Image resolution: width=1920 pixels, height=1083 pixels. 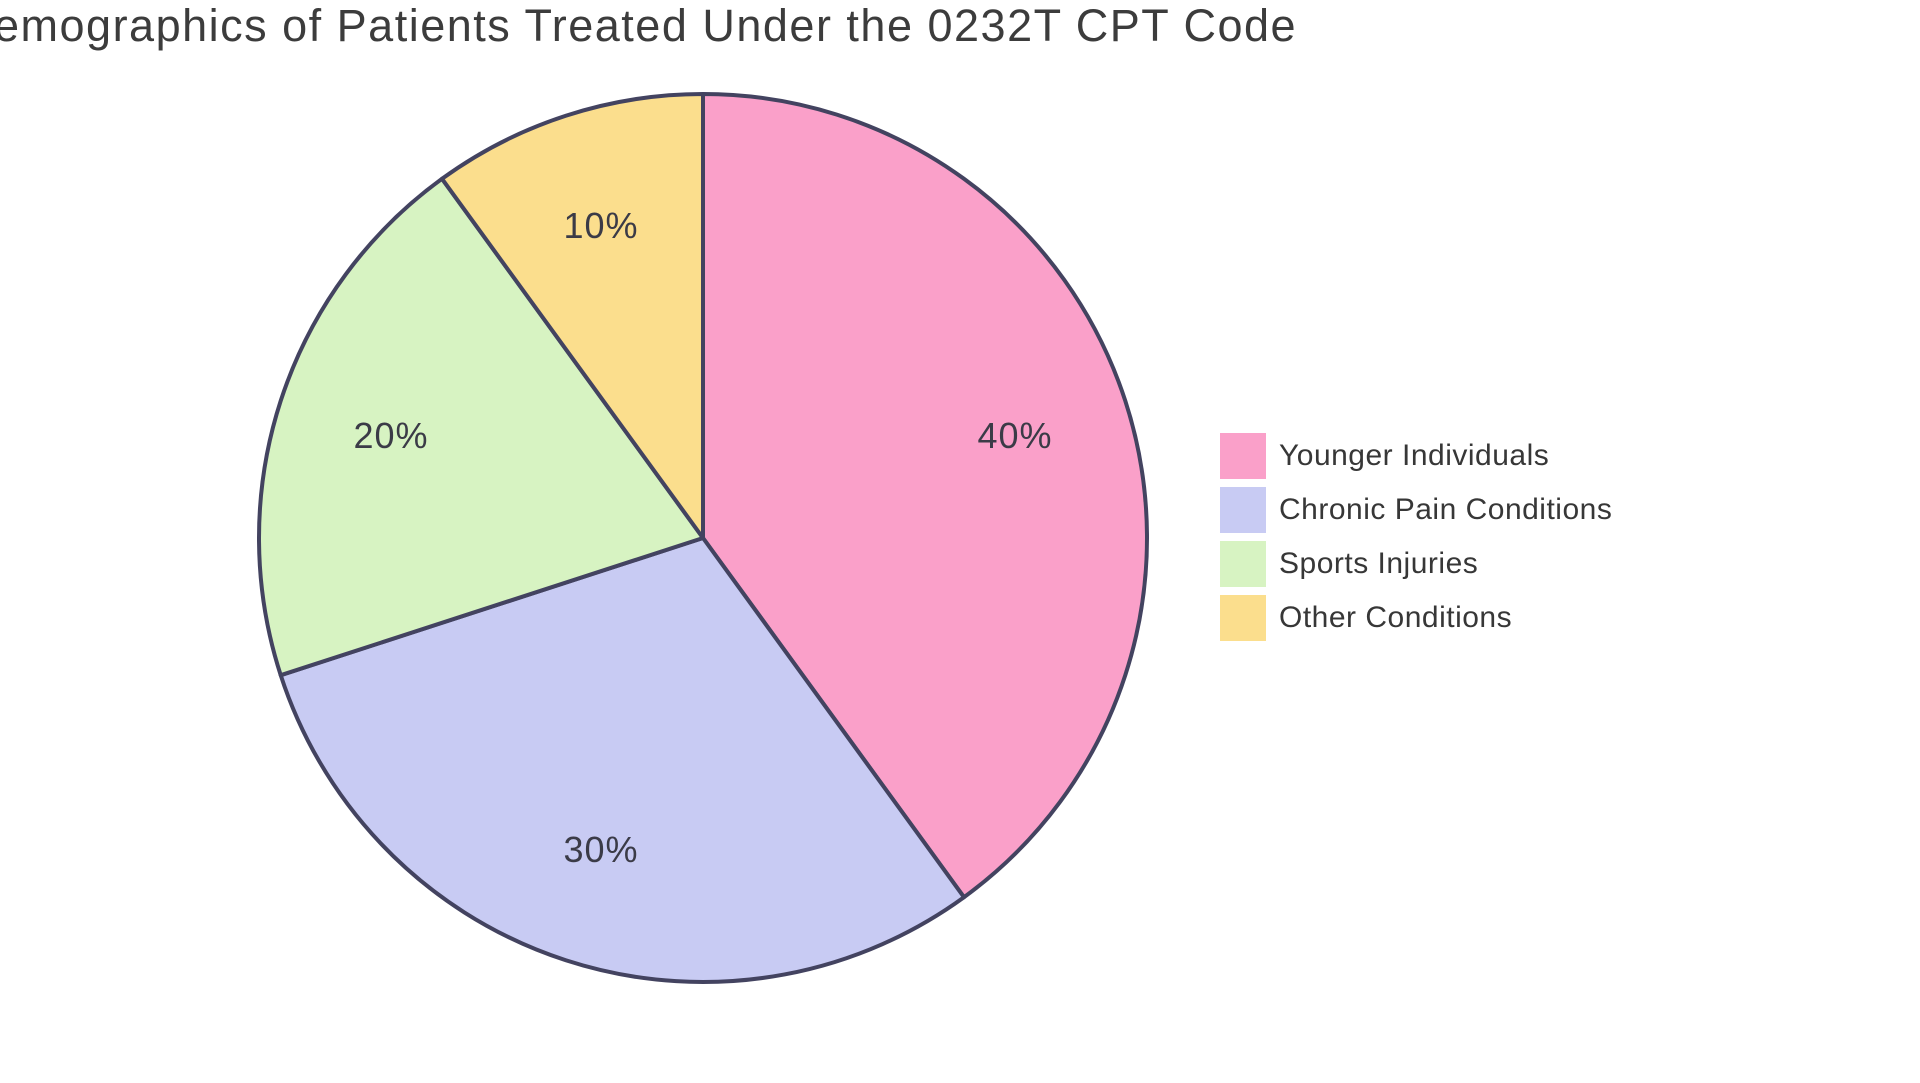 I want to click on legend-item-sports-injuries: Sports Injuries, so click(x=1416, y=564).